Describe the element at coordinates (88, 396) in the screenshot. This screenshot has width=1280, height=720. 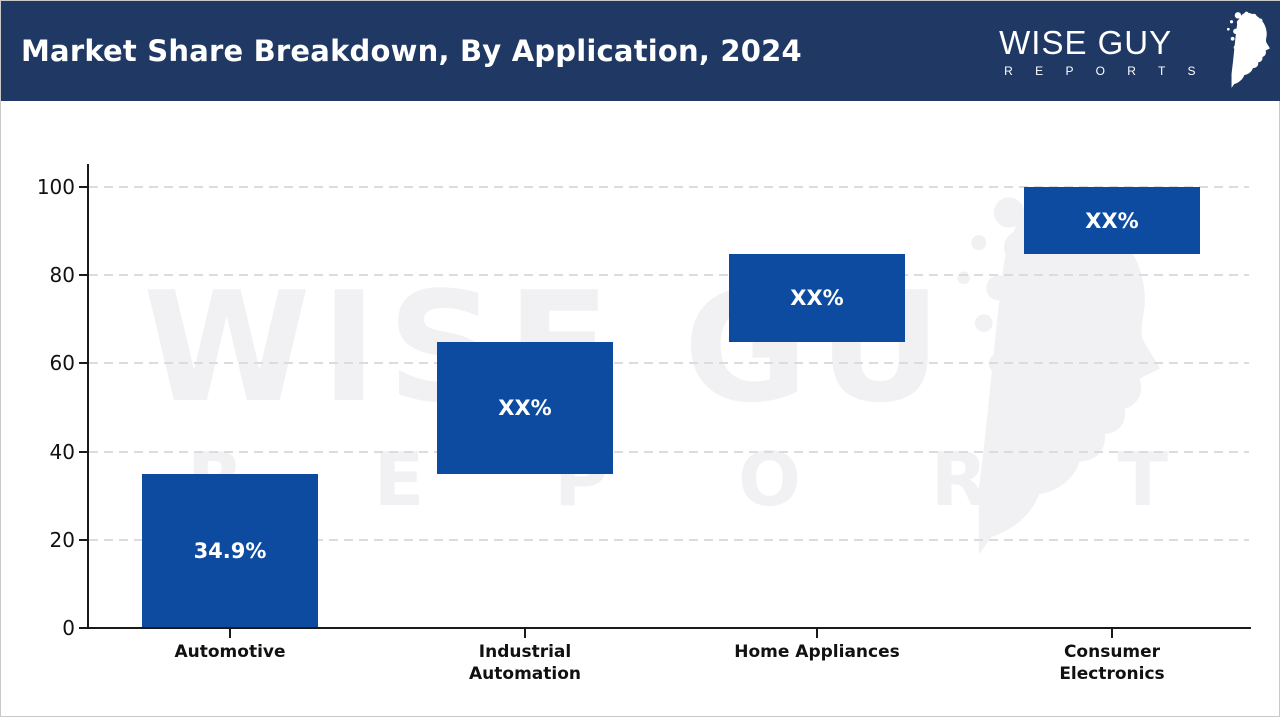
I see `y-axis-line` at that location.